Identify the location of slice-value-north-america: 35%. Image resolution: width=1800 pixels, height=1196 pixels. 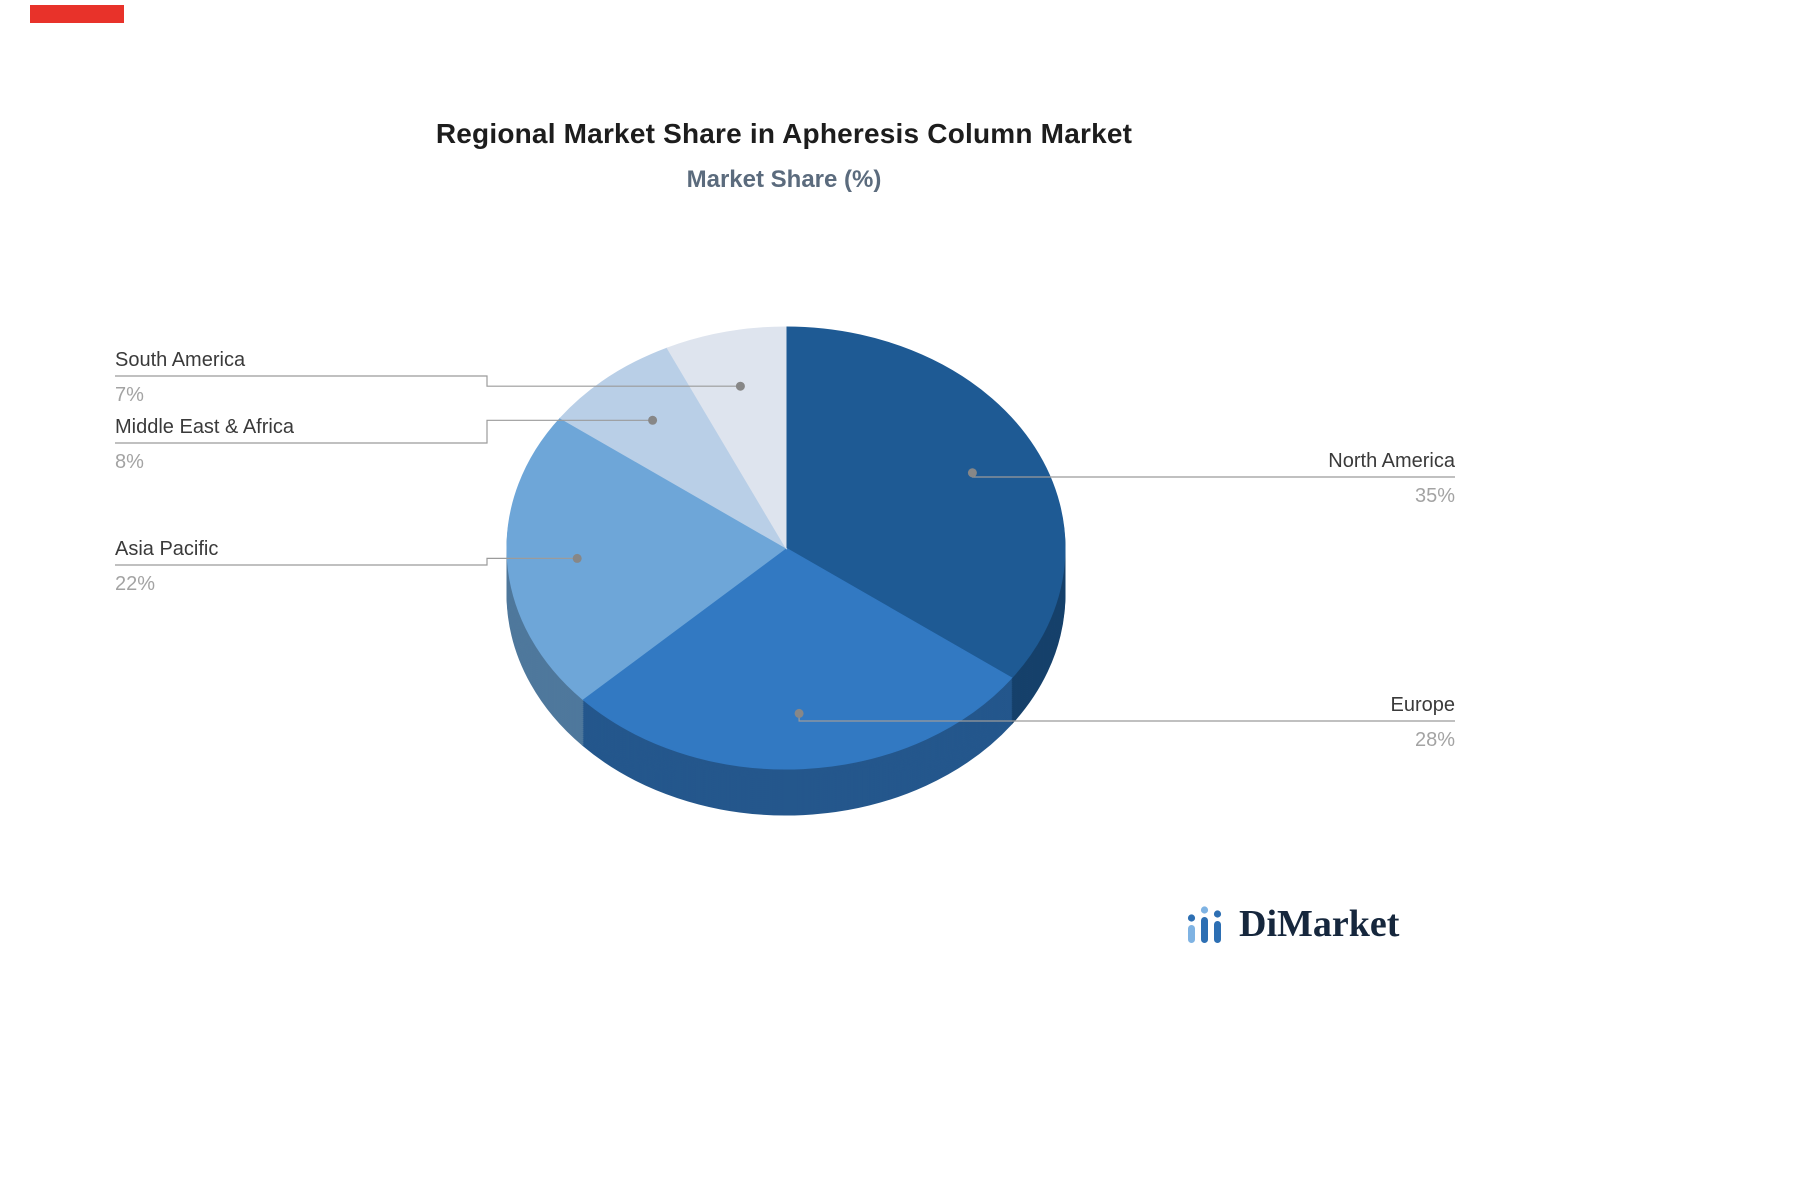
(1435, 496).